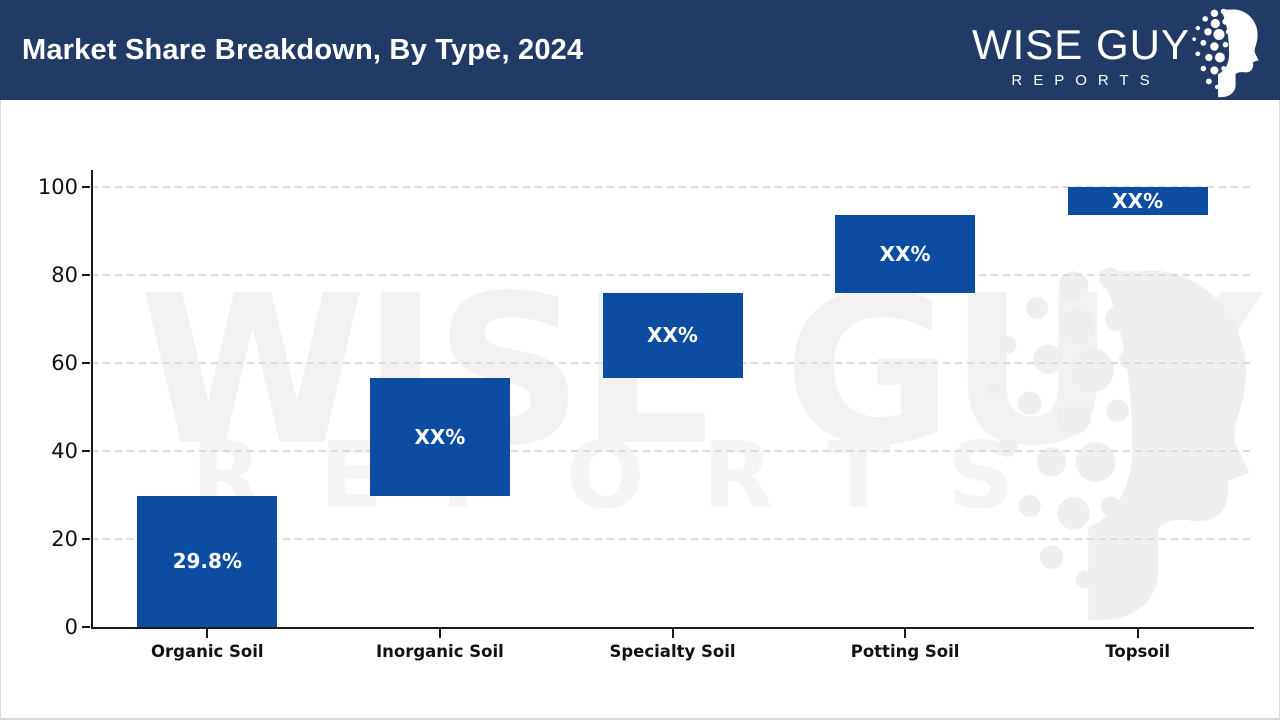 The image size is (1280, 720). What do you see at coordinates (439, 633) in the screenshot?
I see `x-tick-inorganic-soil` at bounding box center [439, 633].